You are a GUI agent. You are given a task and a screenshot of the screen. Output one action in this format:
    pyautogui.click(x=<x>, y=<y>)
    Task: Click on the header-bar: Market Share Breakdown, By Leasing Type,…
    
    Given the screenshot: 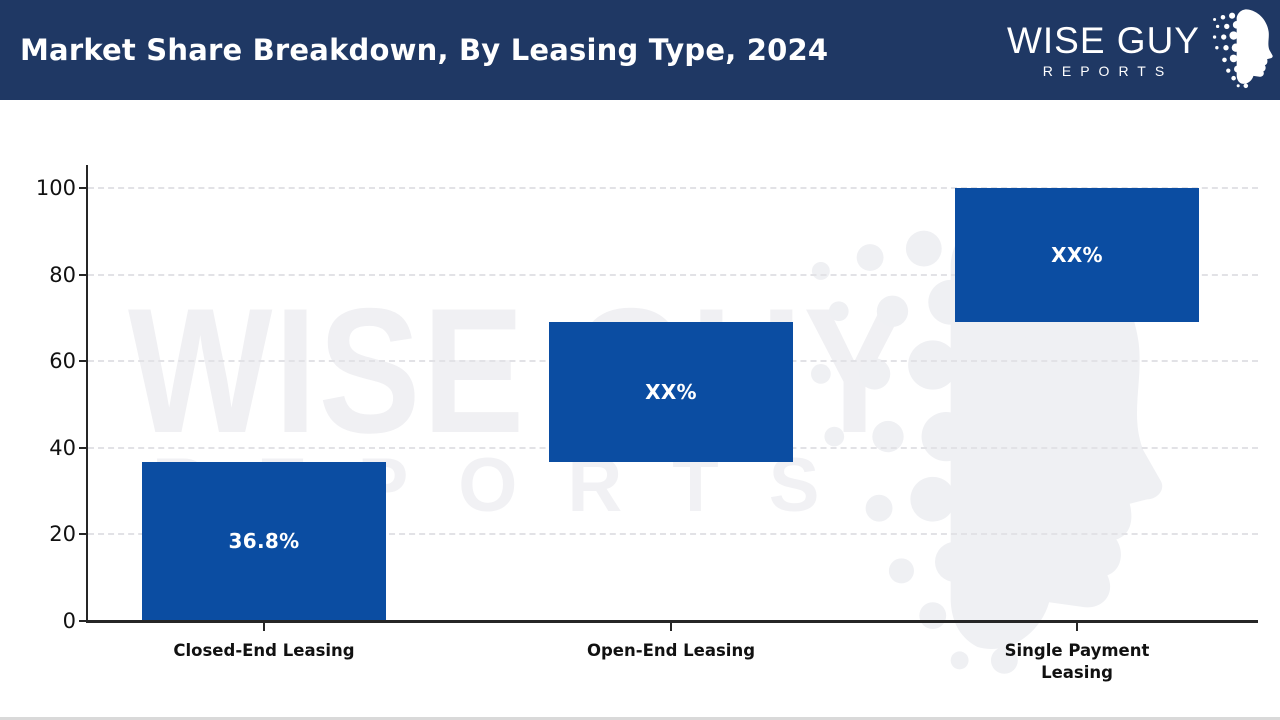 What is the action you would take?
    pyautogui.click(x=640, y=50)
    